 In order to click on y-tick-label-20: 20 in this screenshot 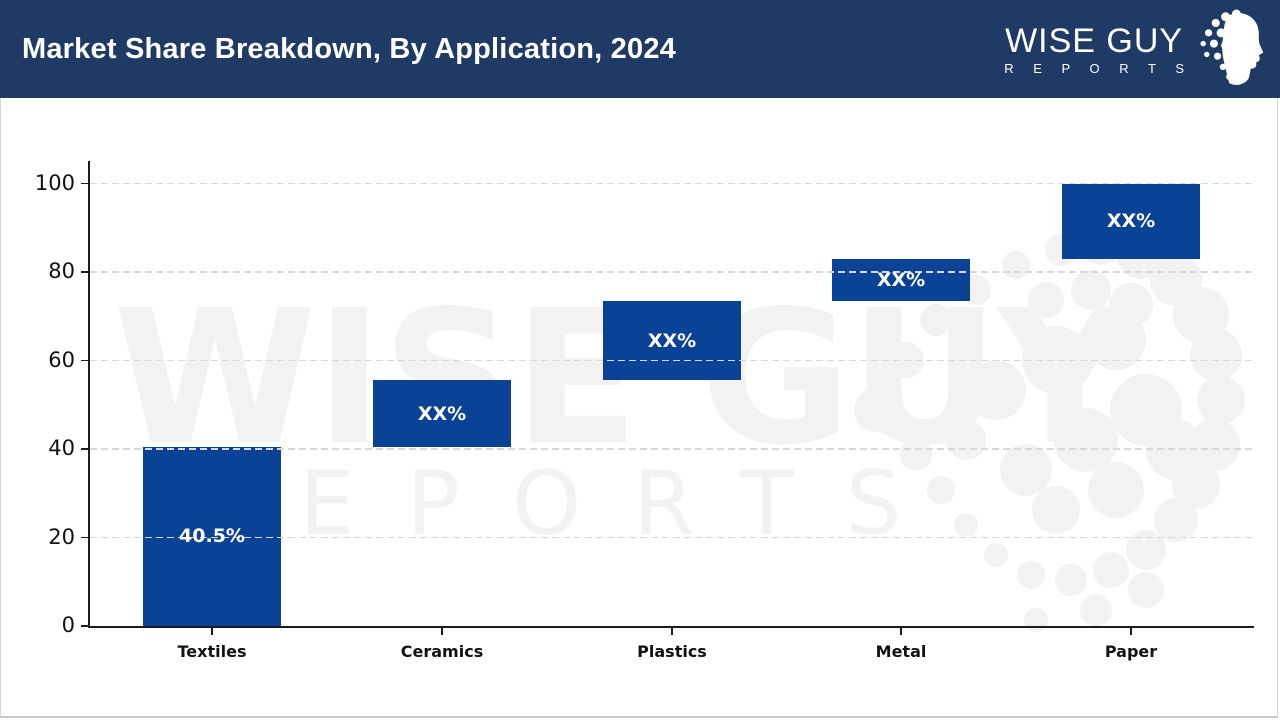, I will do `click(61, 536)`.